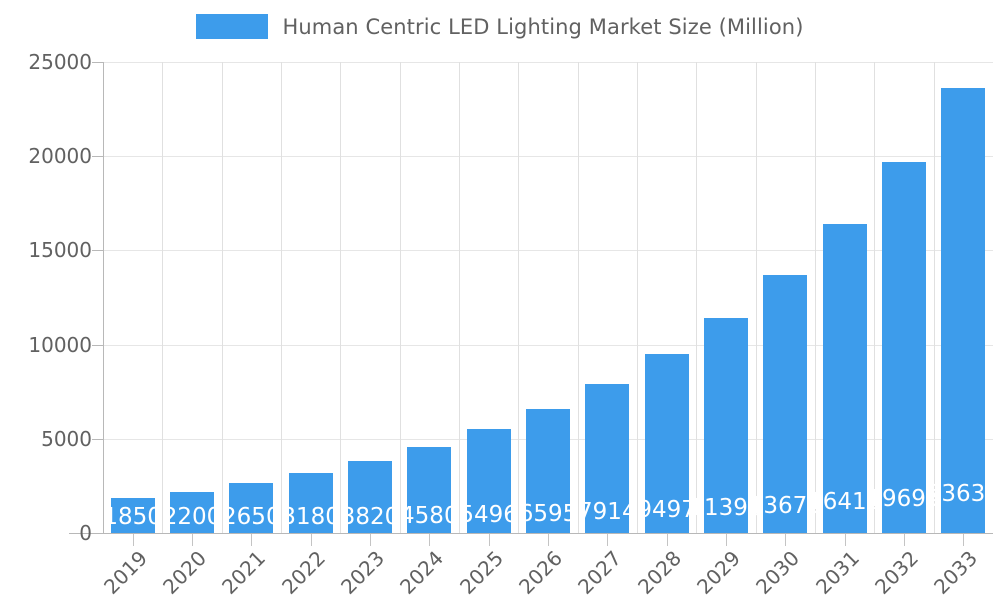 This screenshot has width=1000, height=600. I want to click on bar-2028, so click(666, 443).